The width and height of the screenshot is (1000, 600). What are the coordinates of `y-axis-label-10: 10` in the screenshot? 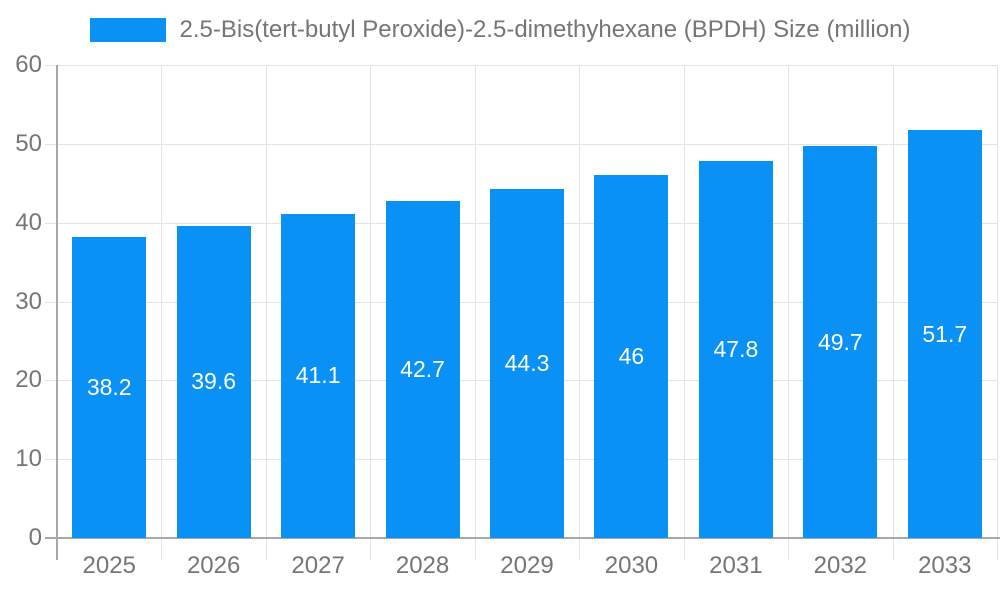 It's located at (28, 459).